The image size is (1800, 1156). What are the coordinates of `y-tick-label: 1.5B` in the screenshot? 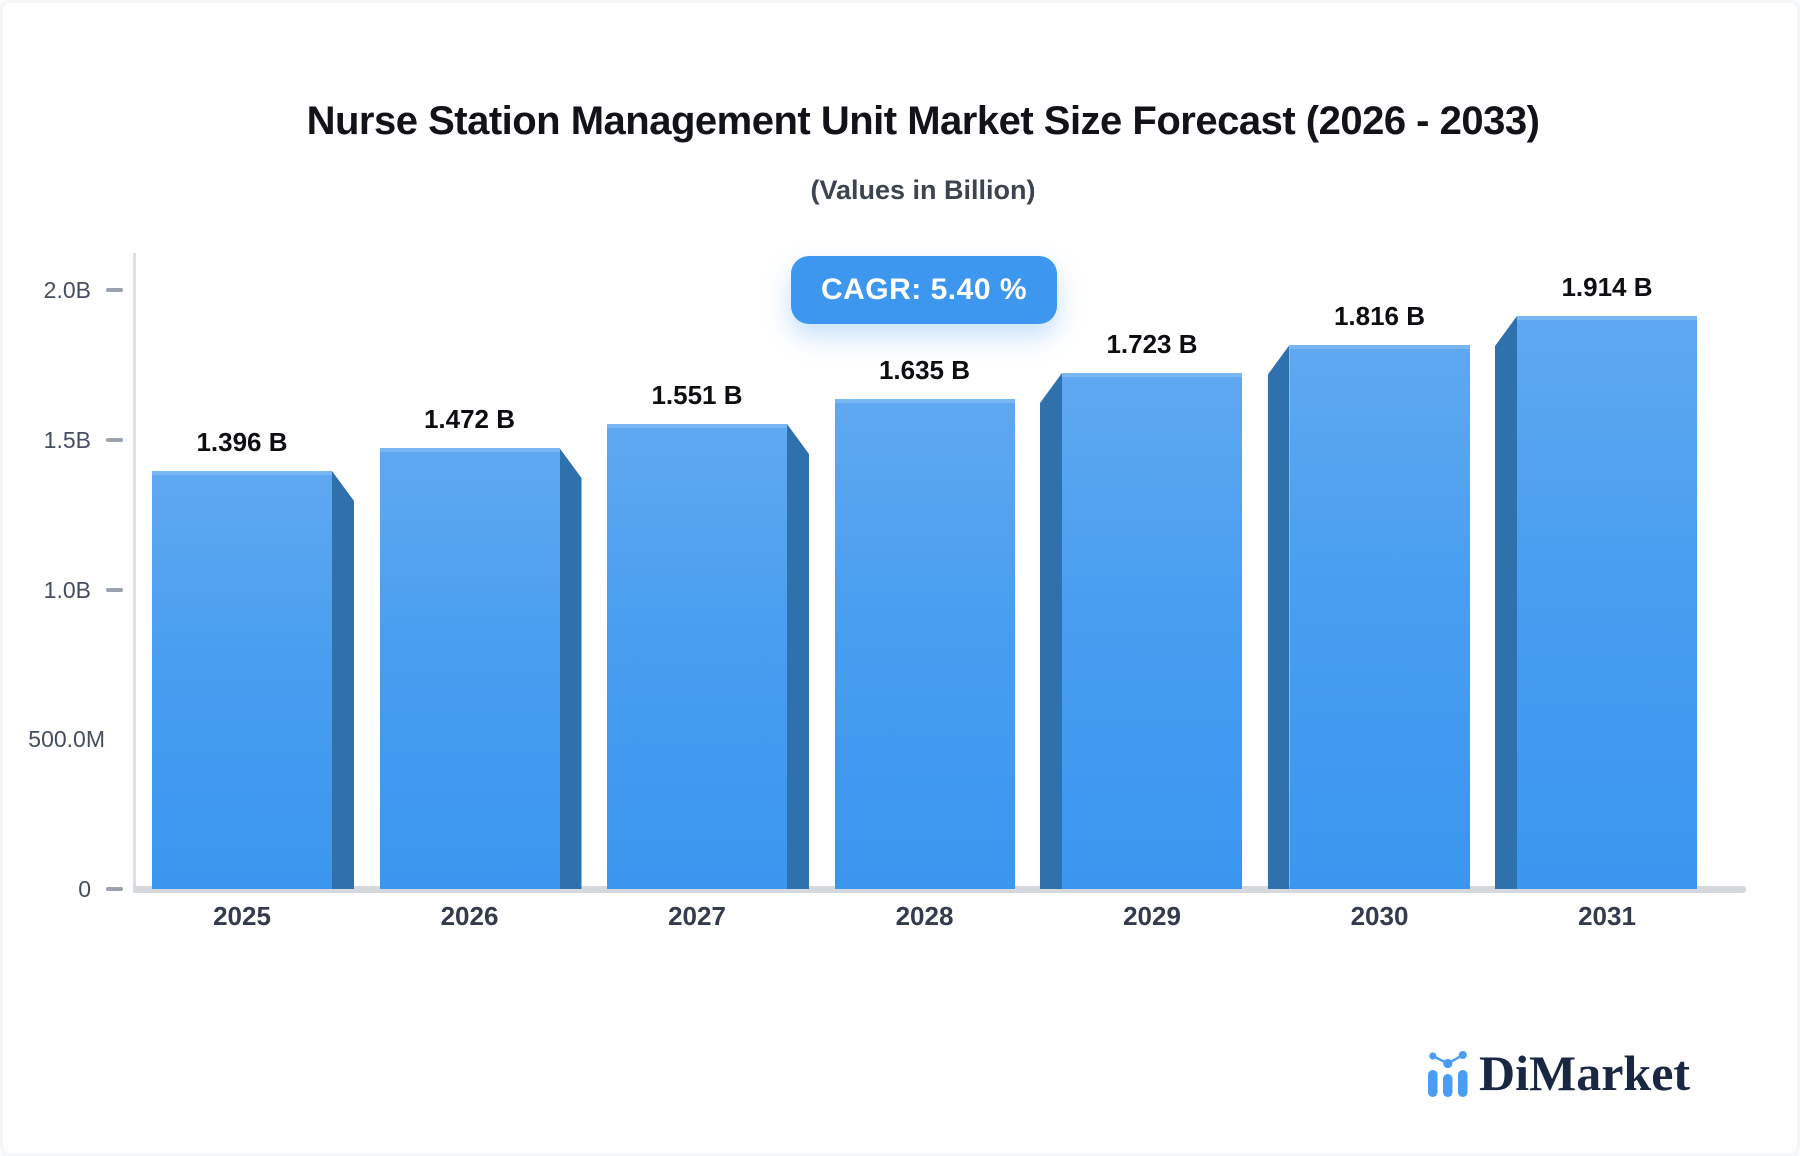 It's located at (67, 440).